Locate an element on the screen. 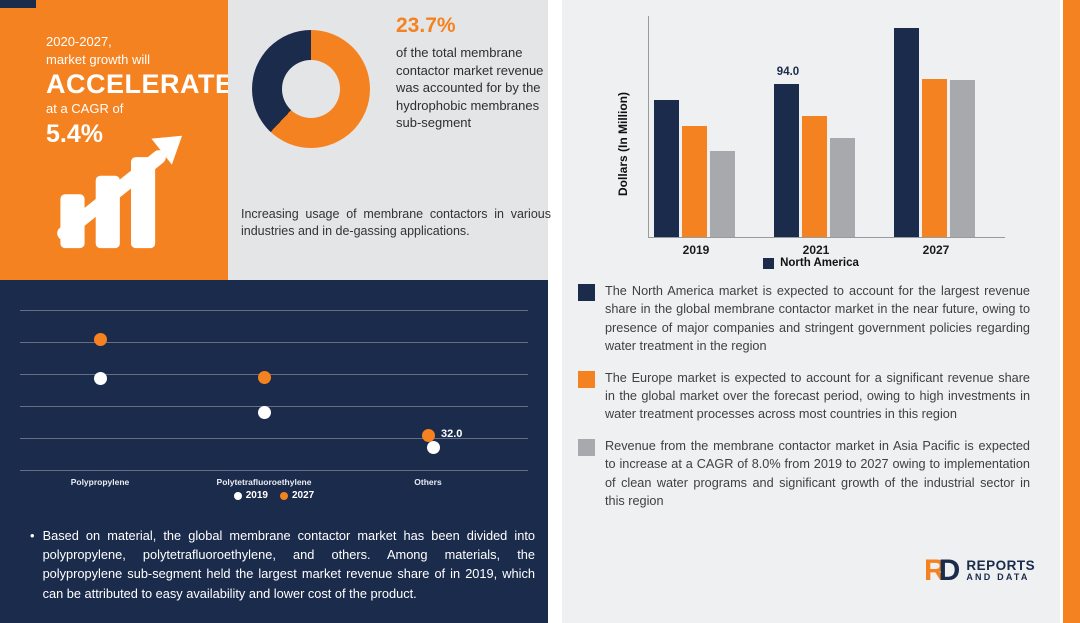  point-label-others: 32.0 is located at coordinates (452, 434).